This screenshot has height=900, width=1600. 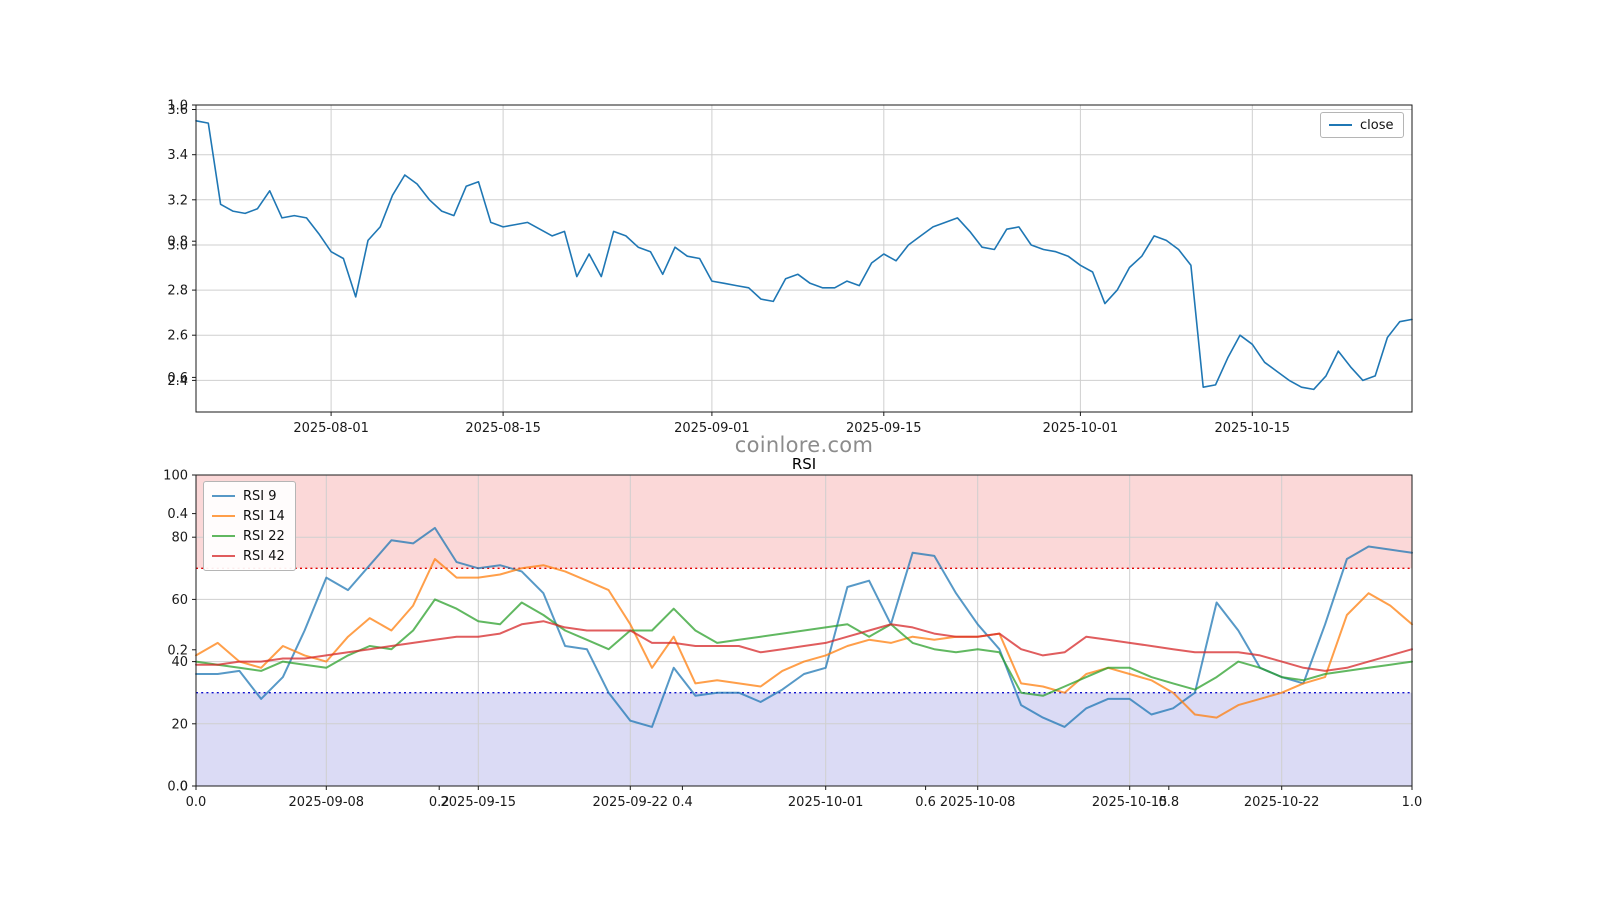 What do you see at coordinates (503, 428) in the screenshot?
I see `price-x-tick-label: 2025-08-15` at bounding box center [503, 428].